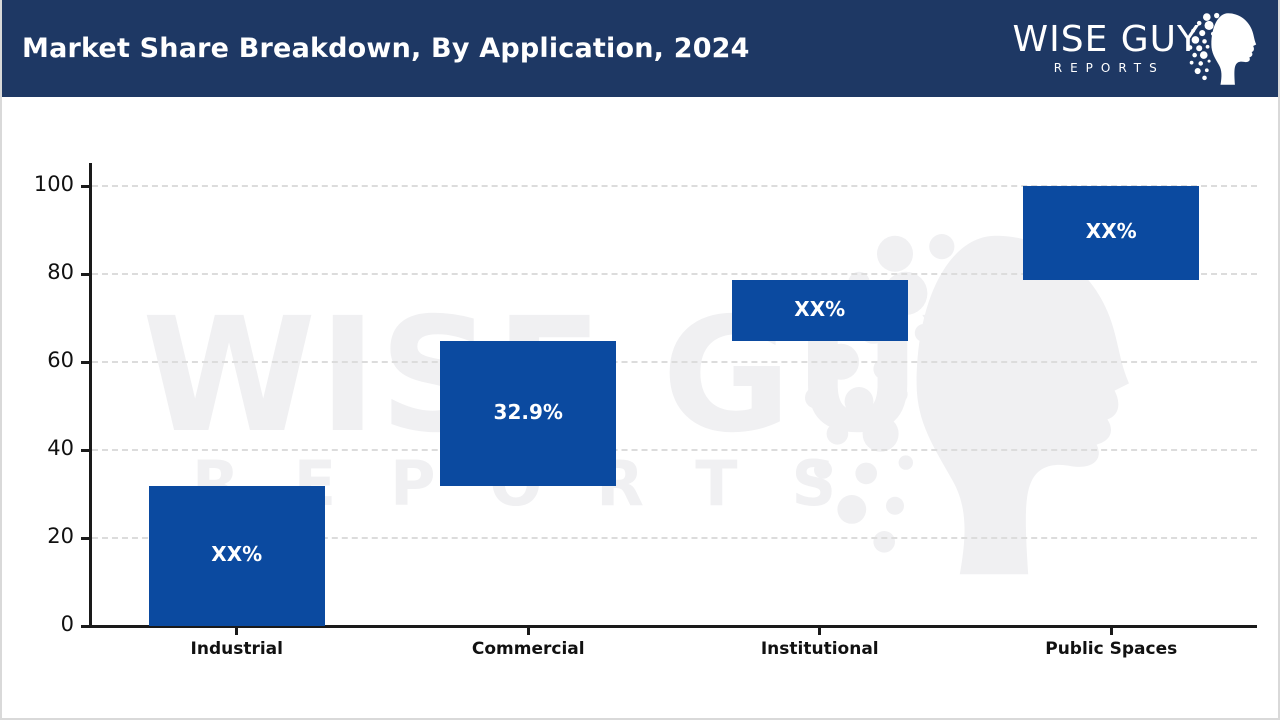 The height and width of the screenshot is (720, 1280). I want to click on category-label: Commercial, so click(528, 649).